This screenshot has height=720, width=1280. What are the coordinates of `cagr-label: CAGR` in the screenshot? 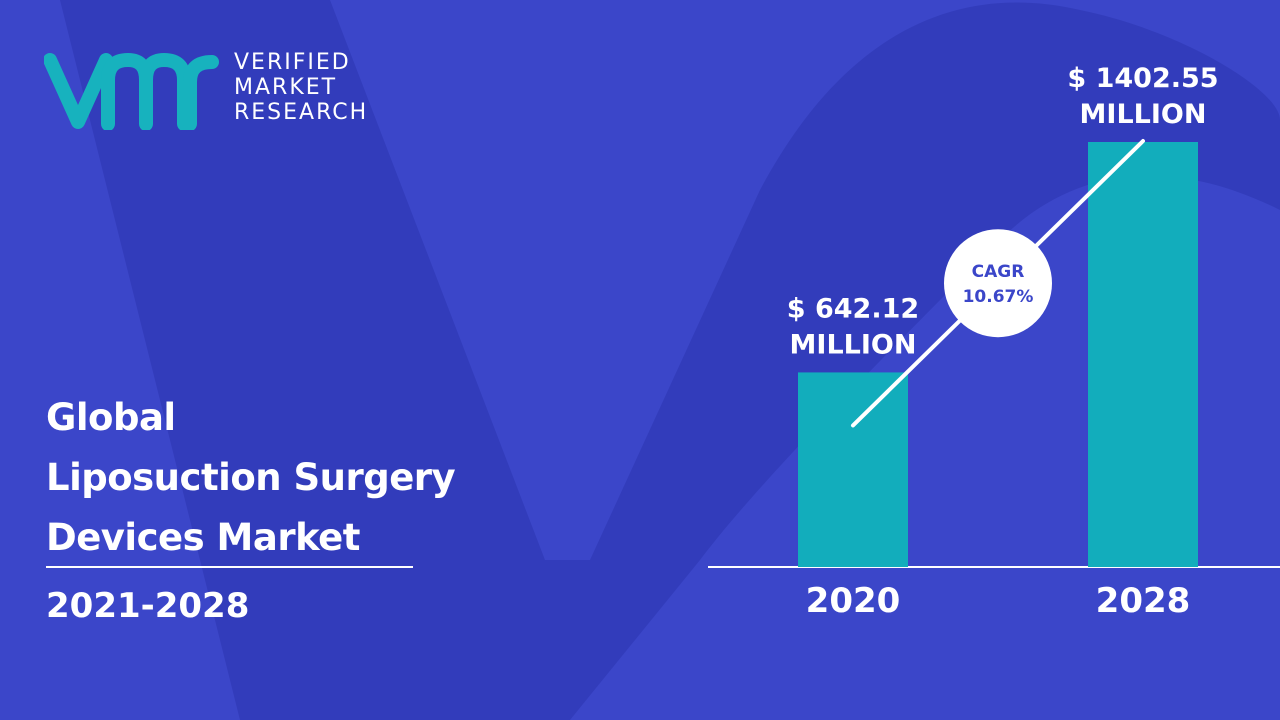 It's located at (998, 272).